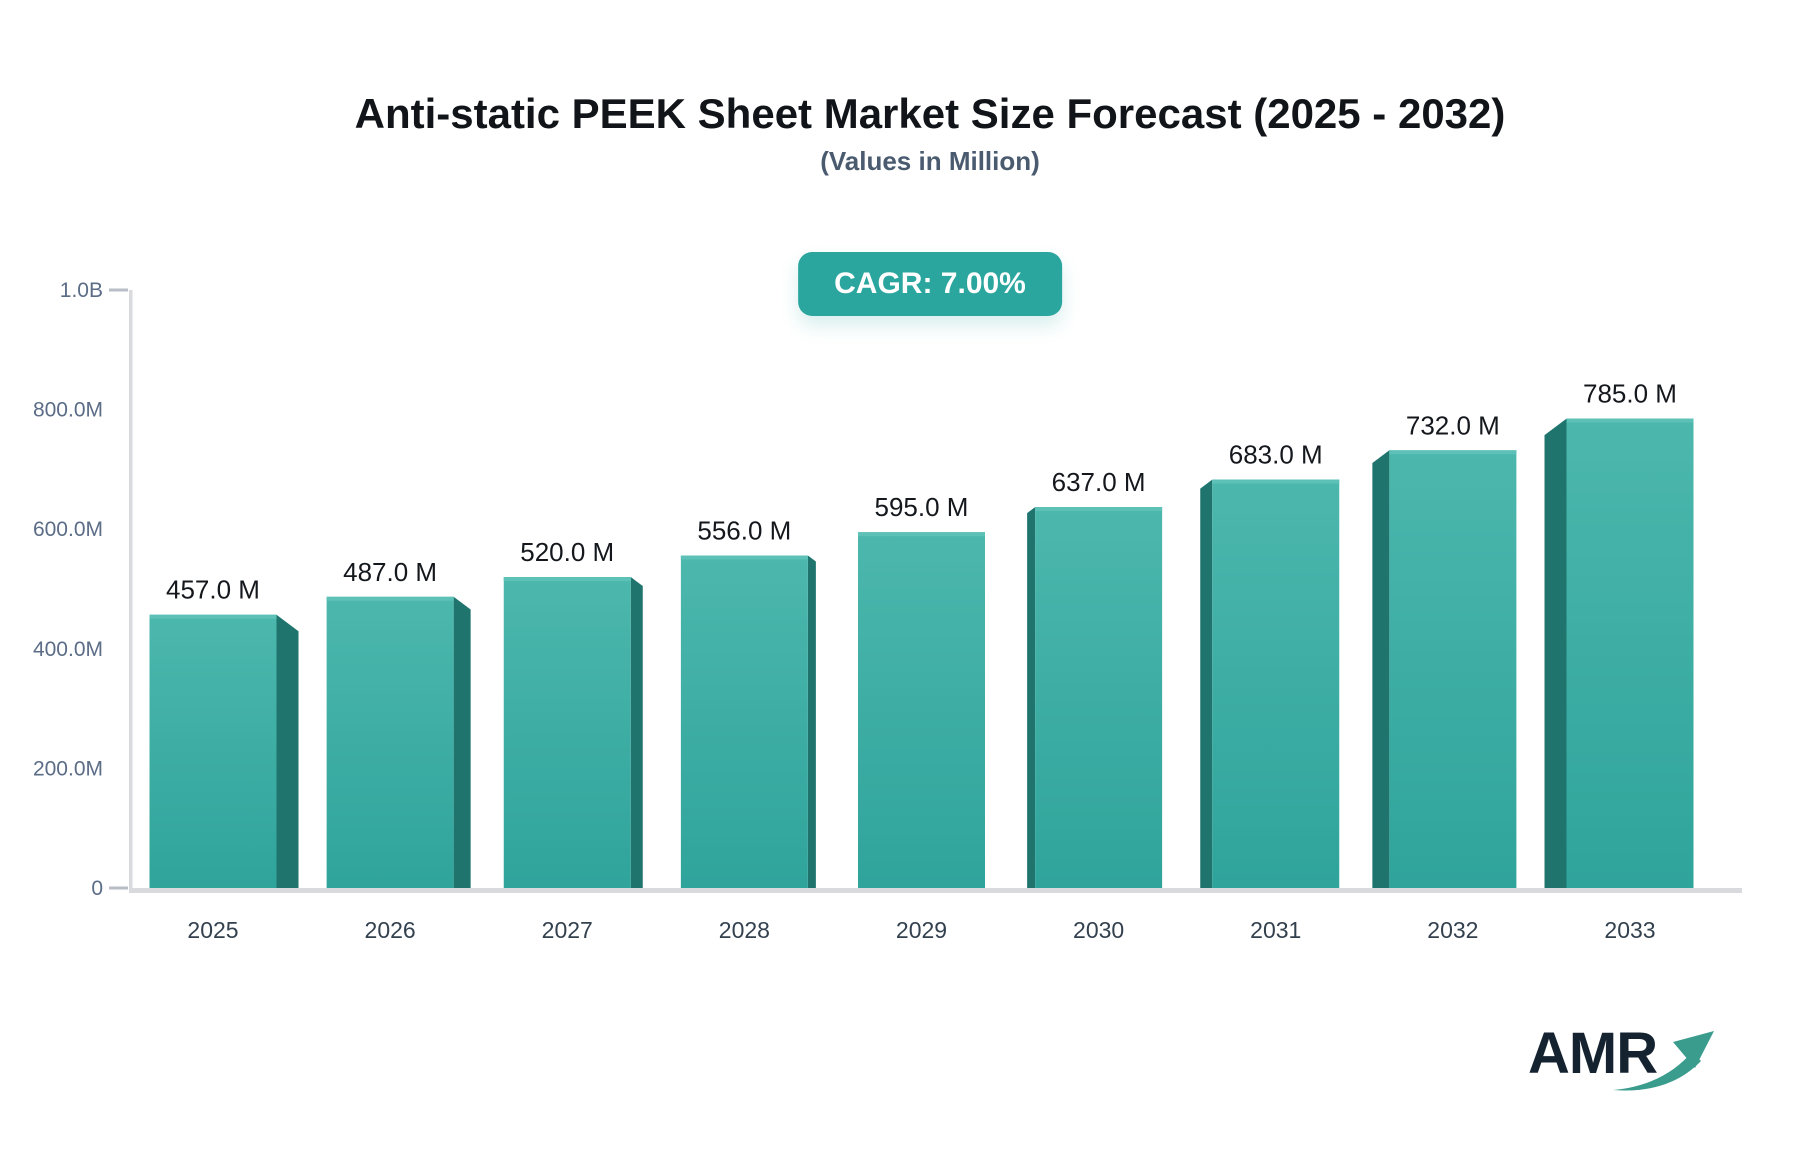  What do you see at coordinates (1663, 1061) in the screenshot?
I see `growth-arrow-icon` at bounding box center [1663, 1061].